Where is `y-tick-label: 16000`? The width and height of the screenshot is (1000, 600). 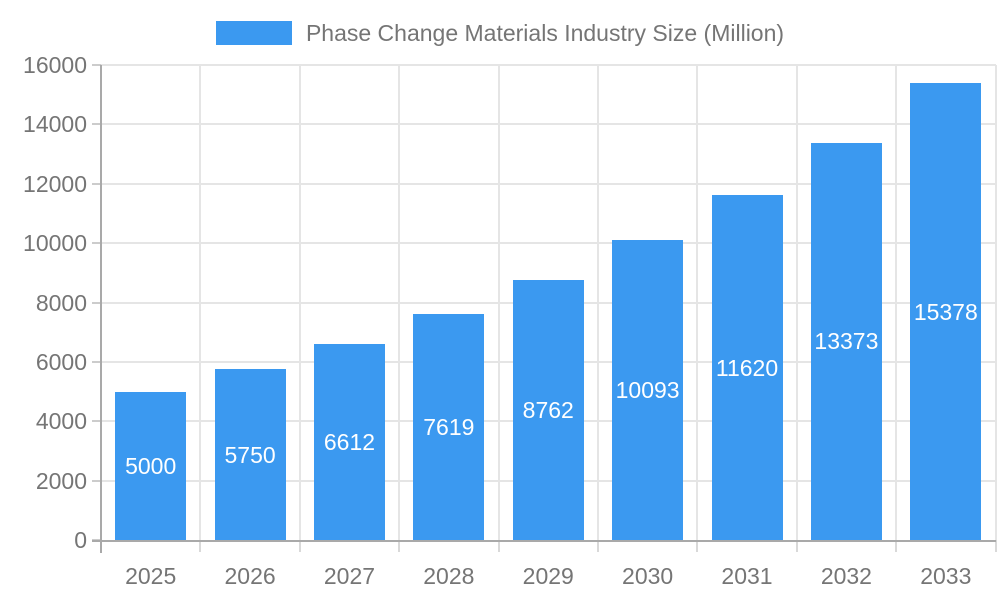 y-tick-label: 16000 is located at coordinates (55, 65).